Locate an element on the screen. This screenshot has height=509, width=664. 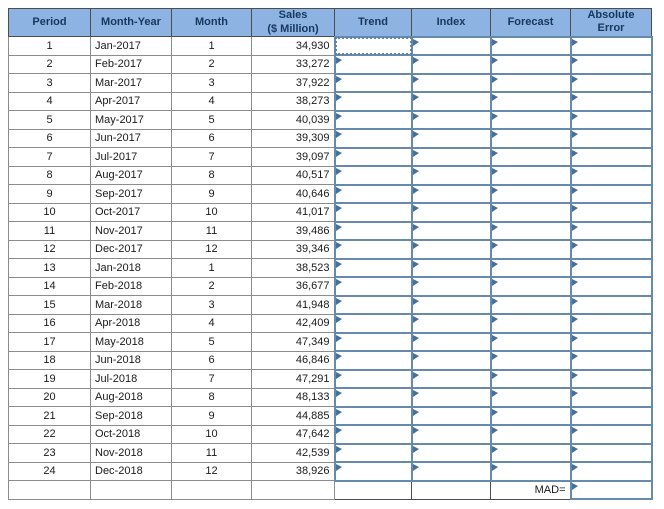
cell-month-year: Apr-2017 is located at coordinates (131, 101).